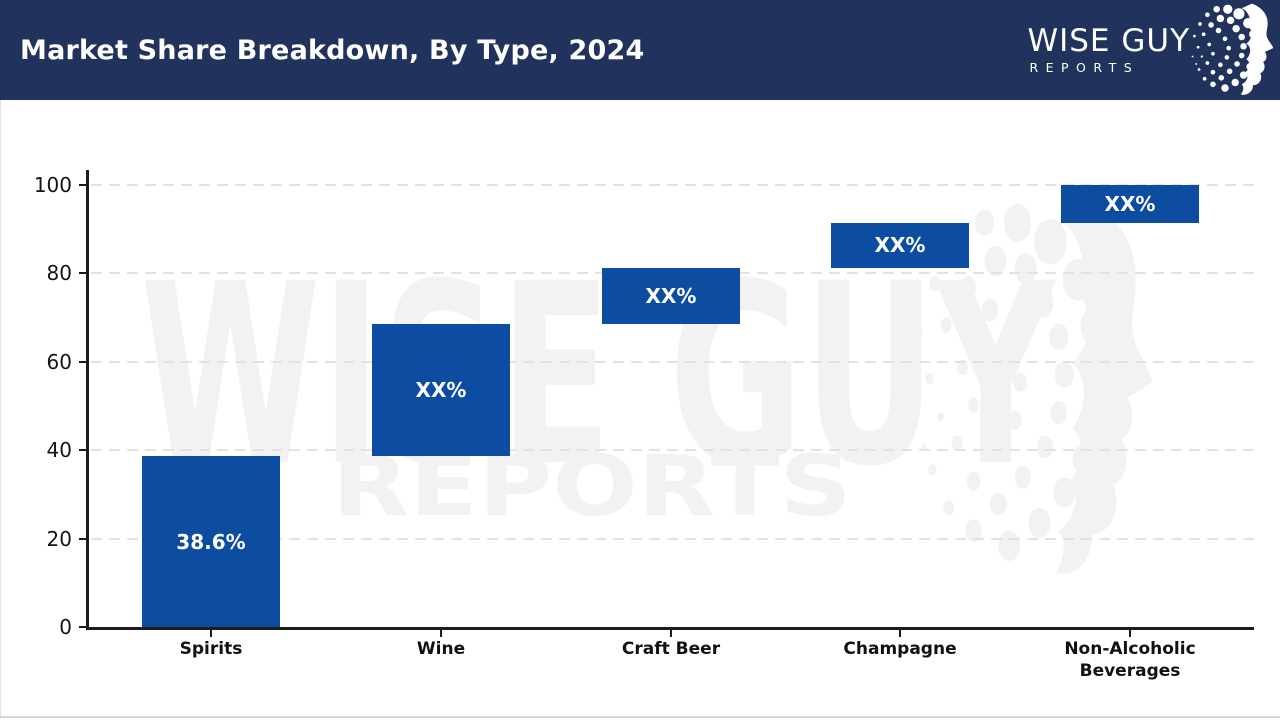 This screenshot has width=1280, height=720. I want to click on logo-subtext: REPORTS, so click(1084, 67).